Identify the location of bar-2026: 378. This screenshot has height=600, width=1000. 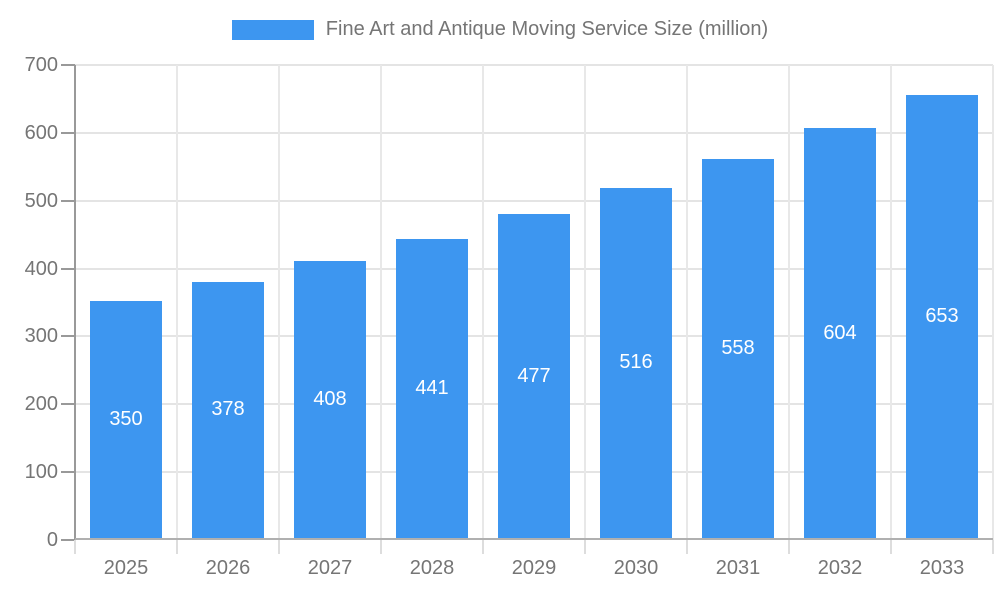
(228, 409).